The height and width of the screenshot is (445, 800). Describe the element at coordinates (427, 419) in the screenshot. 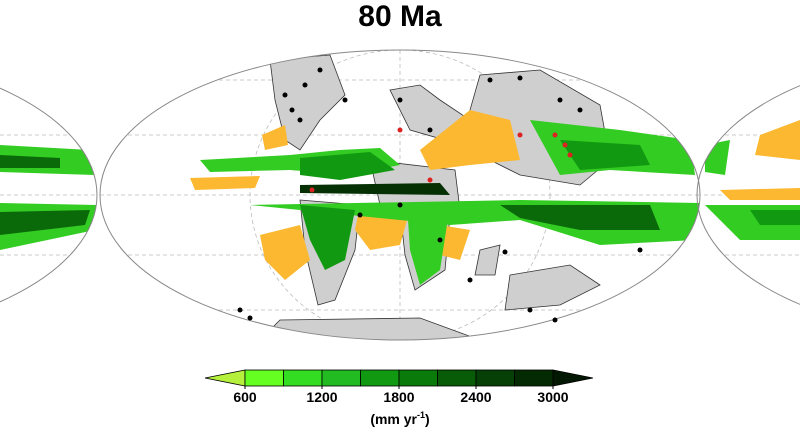

I see `unit-close: )` at that location.